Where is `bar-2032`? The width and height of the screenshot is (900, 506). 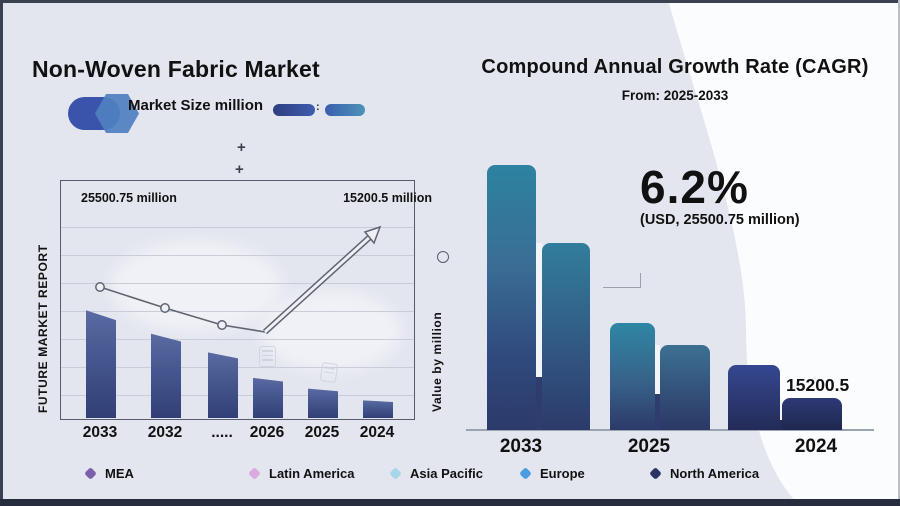 bar-2032 is located at coordinates (166, 375).